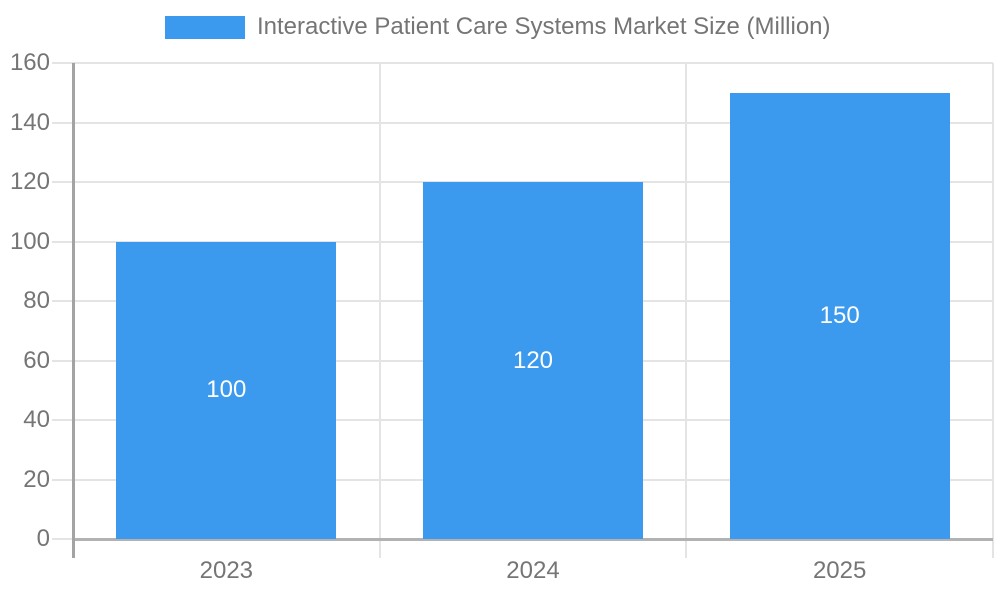  What do you see at coordinates (36, 300) in the screenshot?
I see `y-tick-label: 80` at bounding box center [36, 300].